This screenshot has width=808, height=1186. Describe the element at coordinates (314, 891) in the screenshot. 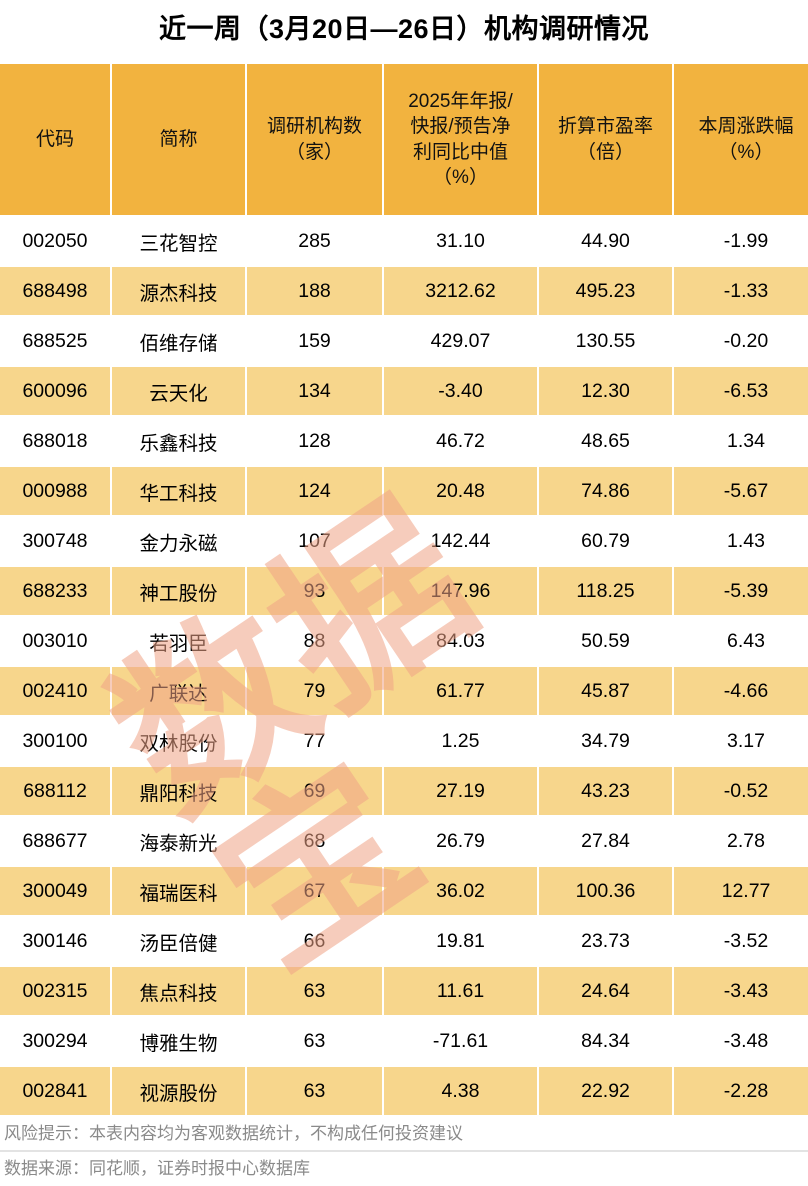

I see `cell-count: 67` at that location.